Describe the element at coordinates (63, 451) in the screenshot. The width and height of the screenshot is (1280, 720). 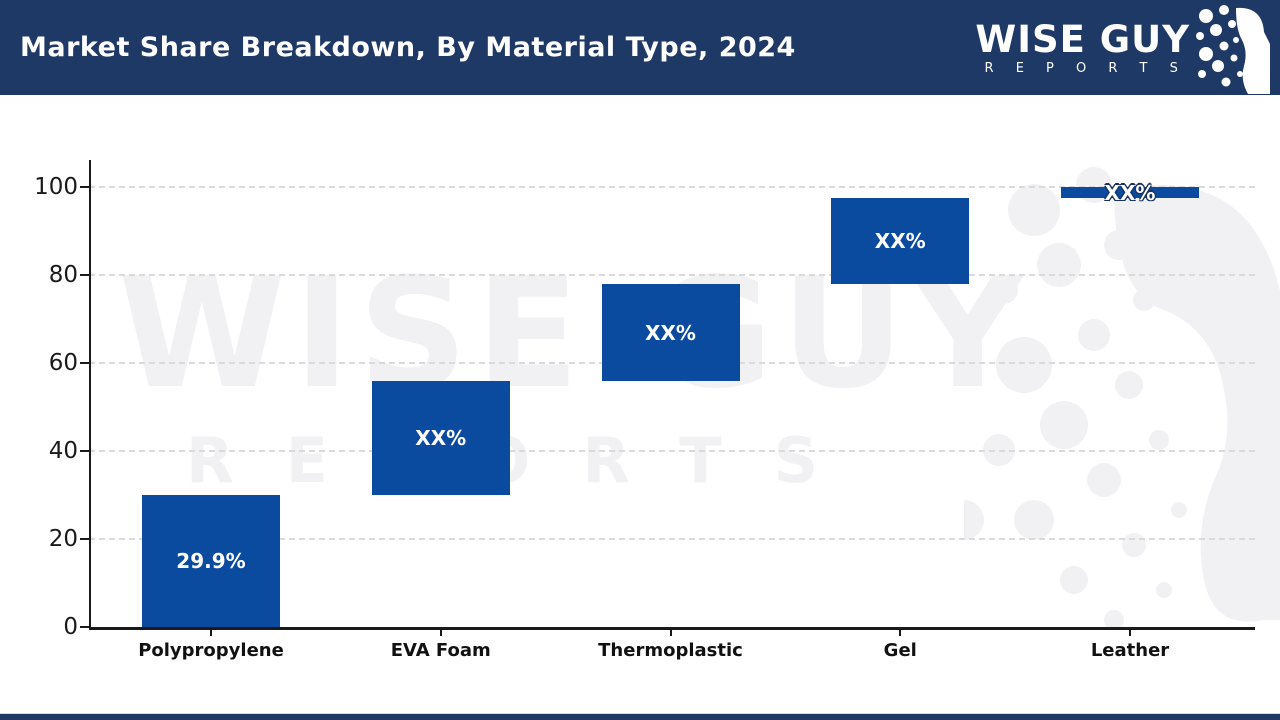
I see `y-tick-label: 40` at that location.